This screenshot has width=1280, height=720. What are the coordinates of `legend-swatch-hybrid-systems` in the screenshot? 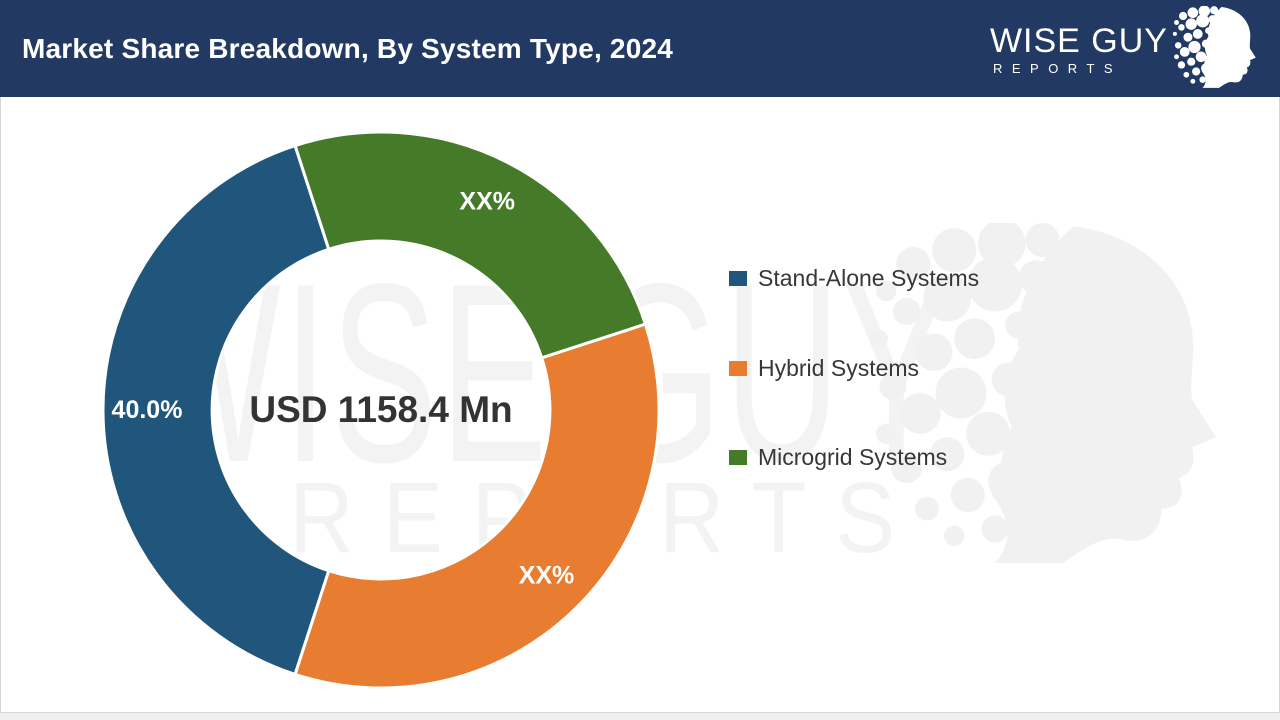 It's located at (738, 368).